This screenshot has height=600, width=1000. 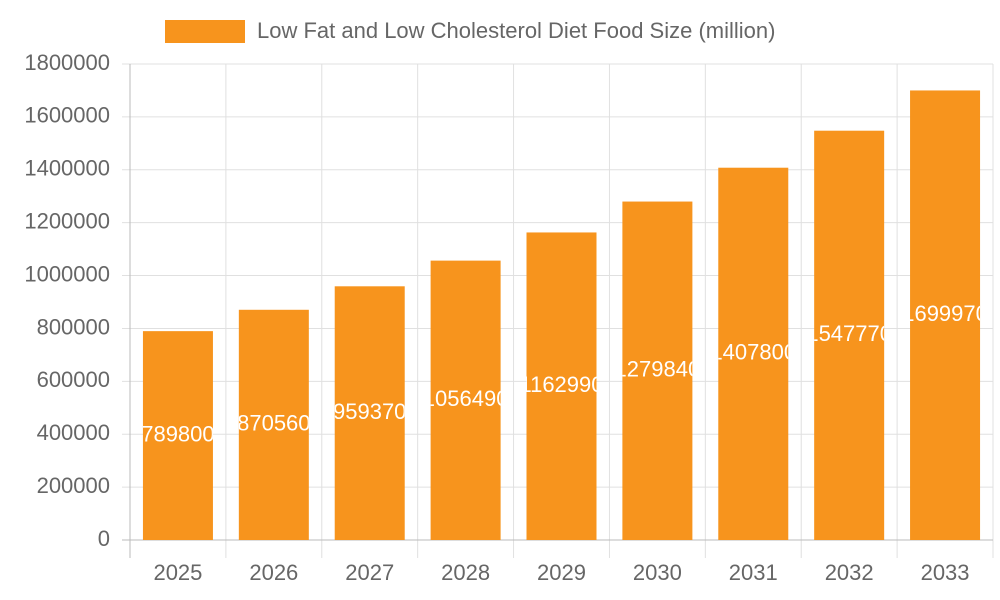 What do you see at coordinates (67, 62) in the screenshot?
I see `y-tick-label: 1800000` at bounding box center [67, 62].